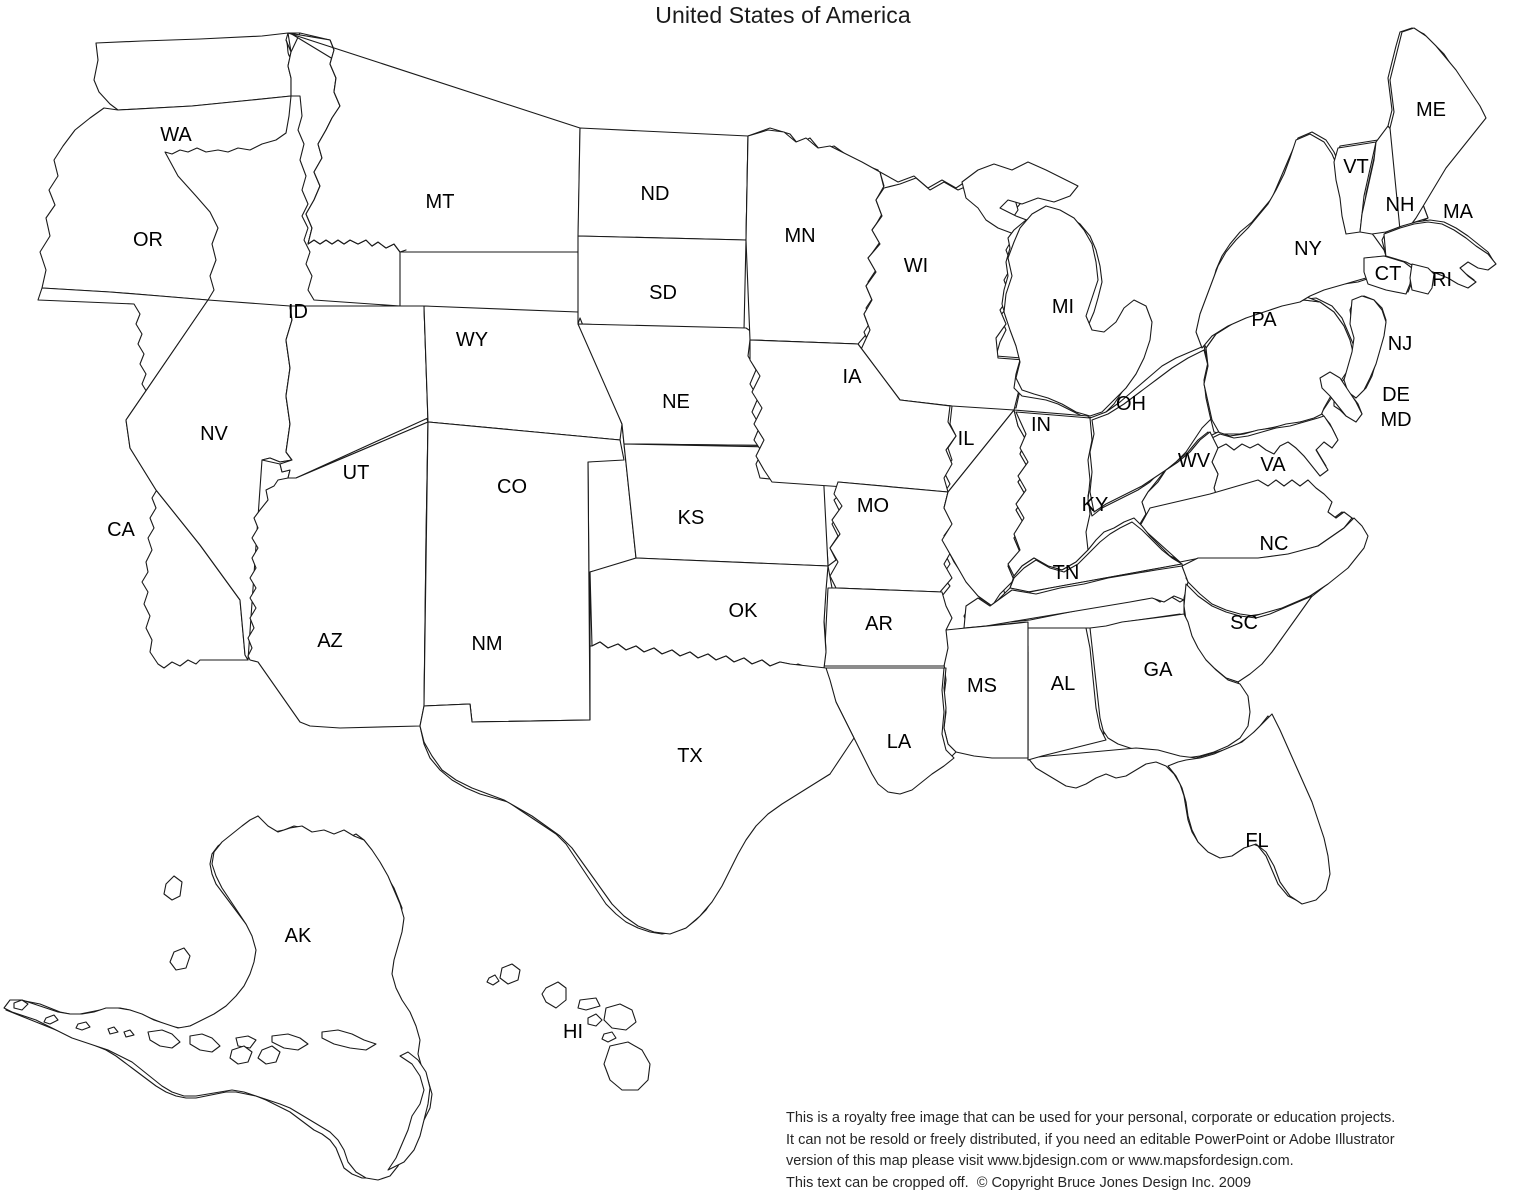 The image size is (1526, 1195). Describe the element at coordinates (663, 293) in the screenshot. I see `state-label-SD: SD` at that location.